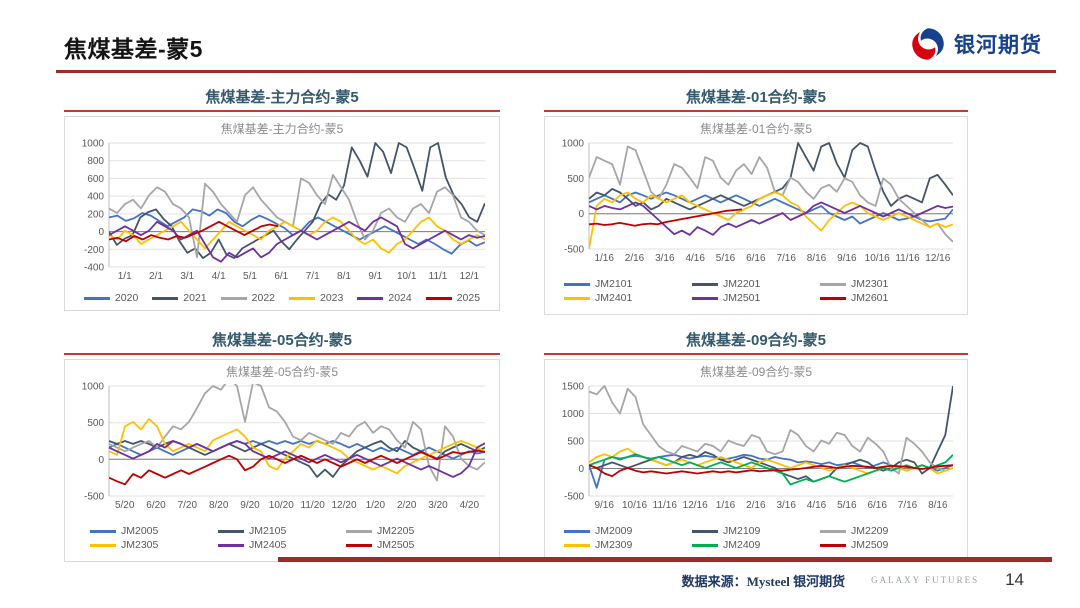 The image size is (1080, 608). What do you see at coordinates (332, 298) in the screenshot?
I see `legend-label: 2023` at bounding box center [332, 298].